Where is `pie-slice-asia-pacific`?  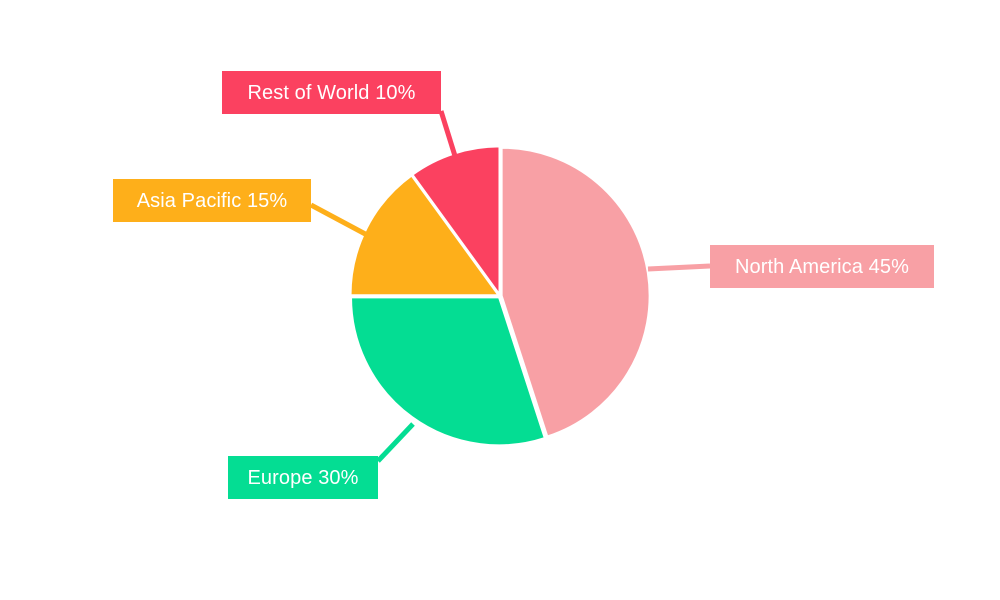
pie-slice-asia-pacific is located at coordinates (425, 235).